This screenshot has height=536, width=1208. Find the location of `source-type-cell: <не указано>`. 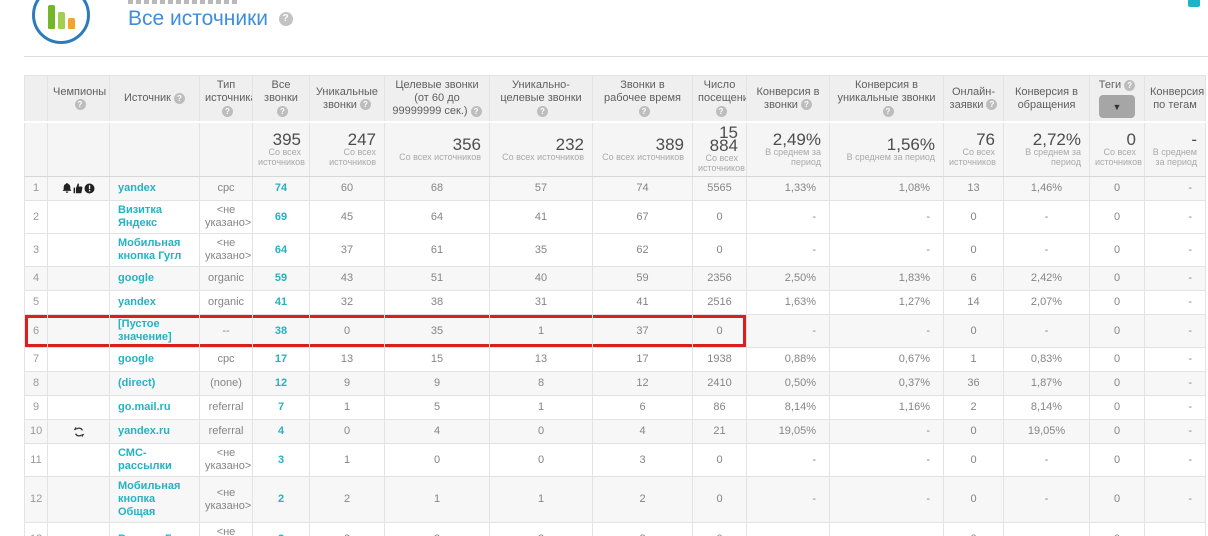

source-type-cell: <не указано> is located at coordinates (226, 217).